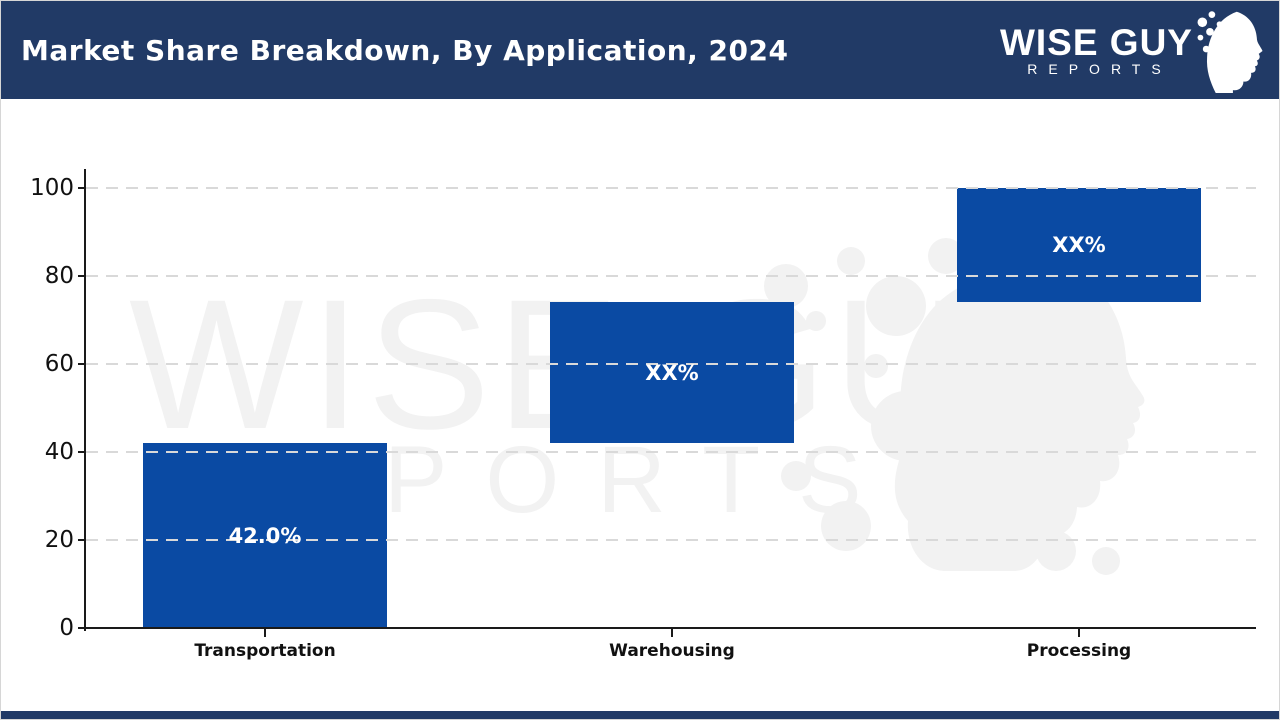 This screenshot has width=1280, height=720. I want to click on bar-transportation, so click(265, 535).